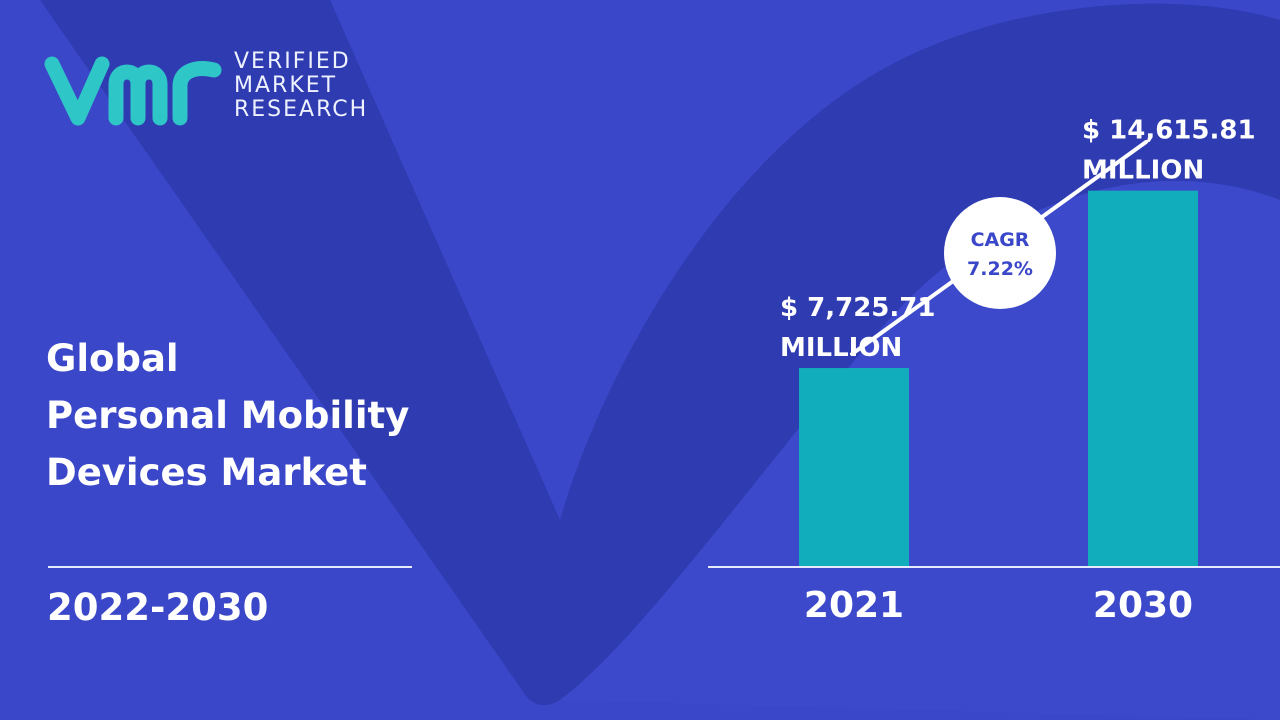  What do you see at coordinates (854, 605) in the screenshot?
I see `x-tick-label: 2021` at bounding box center [854, 605].